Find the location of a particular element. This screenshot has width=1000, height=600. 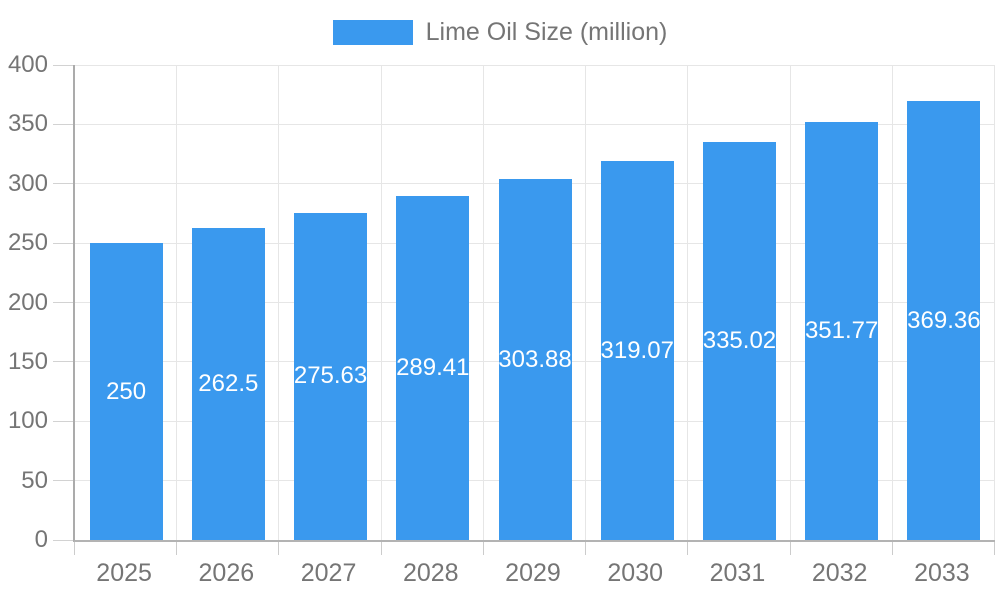

x-axis-tick-label: 2026 is located at coordinates (226, 573).